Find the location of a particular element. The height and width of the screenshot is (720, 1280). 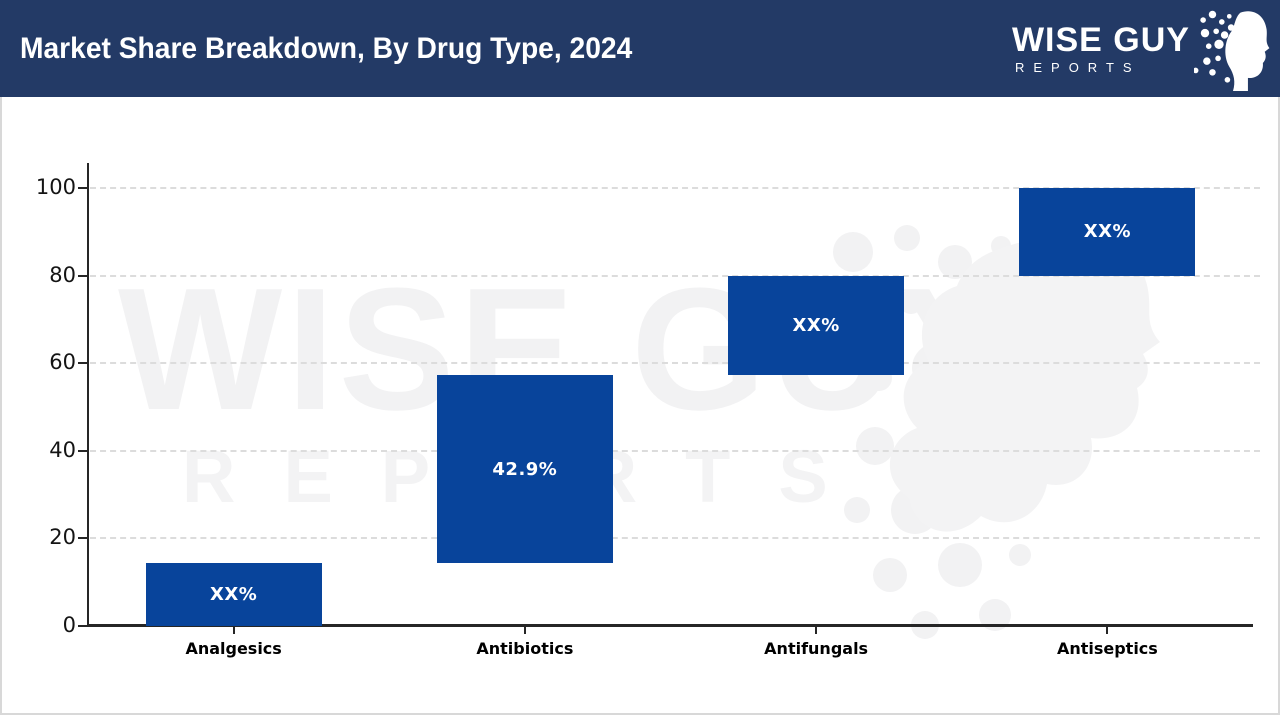

x-category-label-analgesics: Analgesics is located at coordinates (233, 648).